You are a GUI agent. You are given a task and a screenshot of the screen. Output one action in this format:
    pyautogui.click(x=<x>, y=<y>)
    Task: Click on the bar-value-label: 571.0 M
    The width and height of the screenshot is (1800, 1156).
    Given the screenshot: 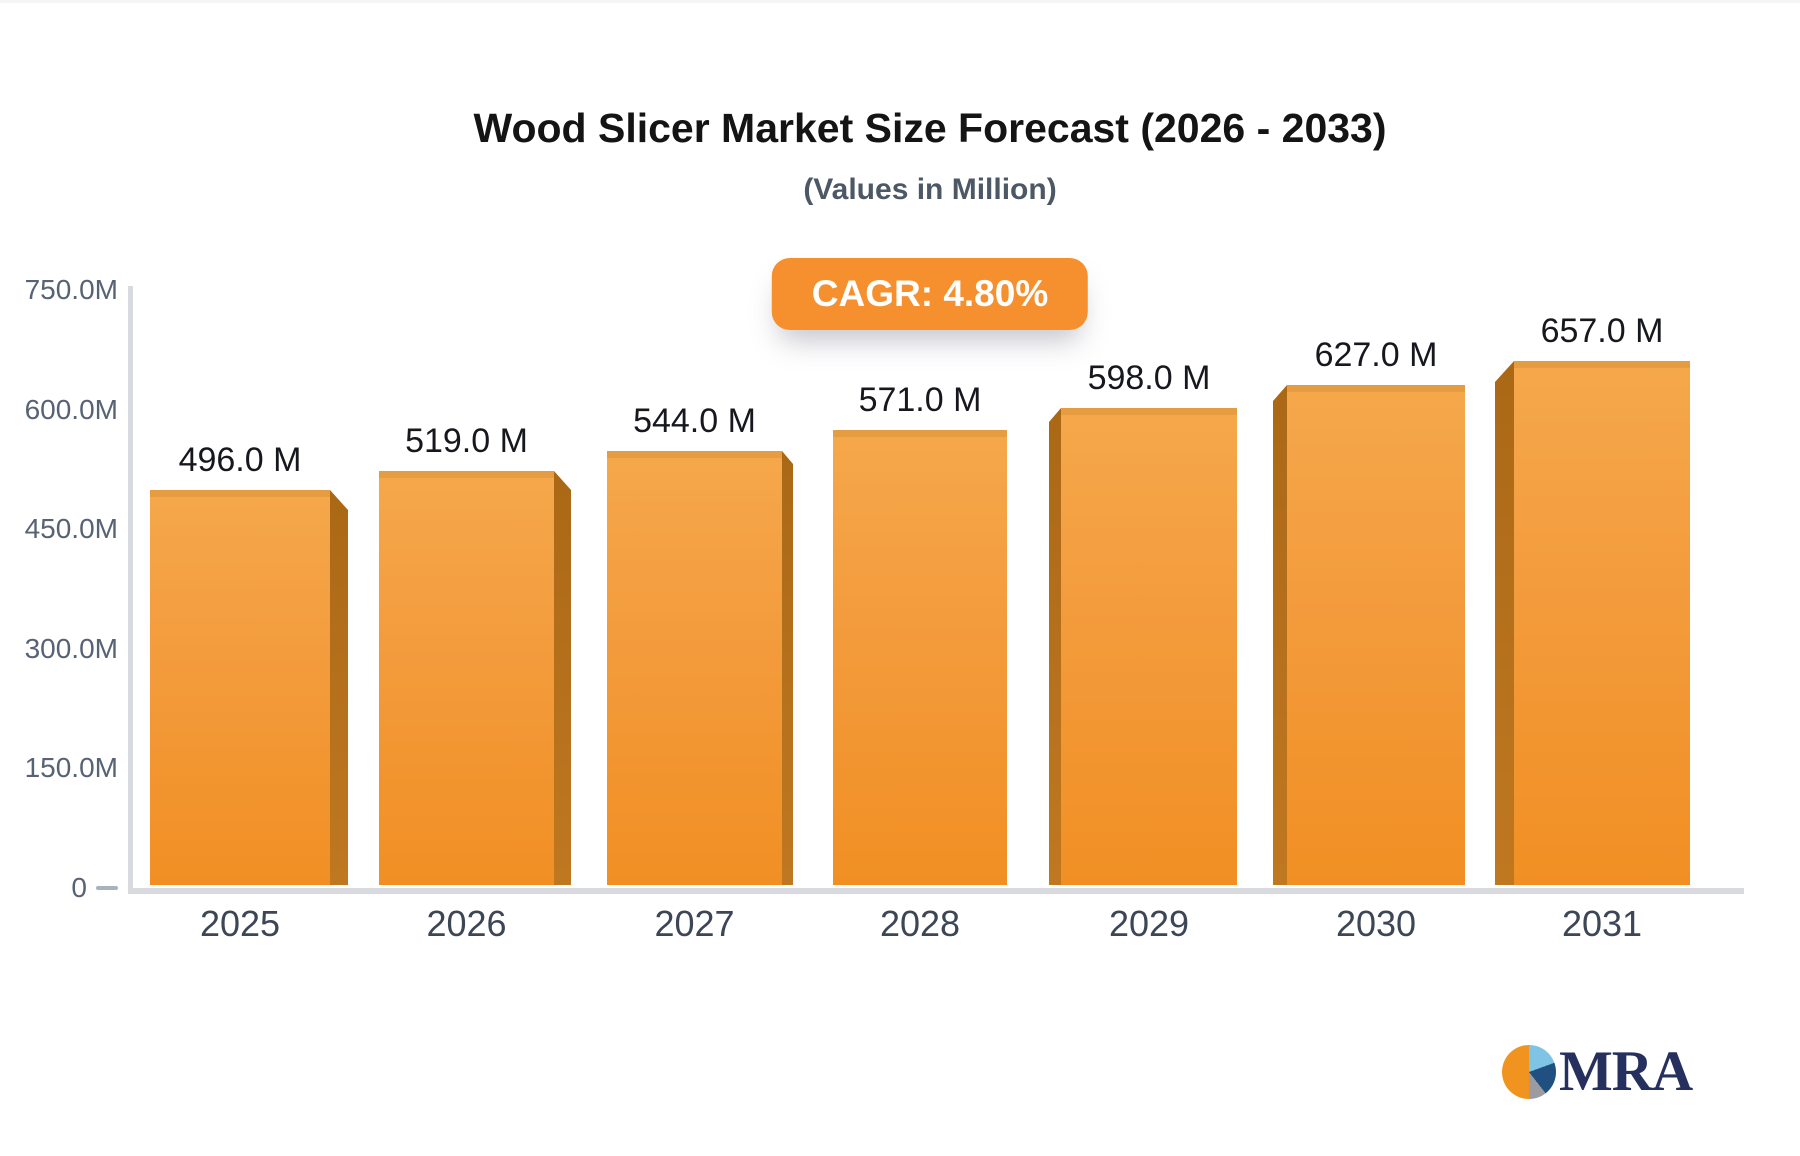 What is the action you would take?
    pyautogui.click(x=920, y=399)
    